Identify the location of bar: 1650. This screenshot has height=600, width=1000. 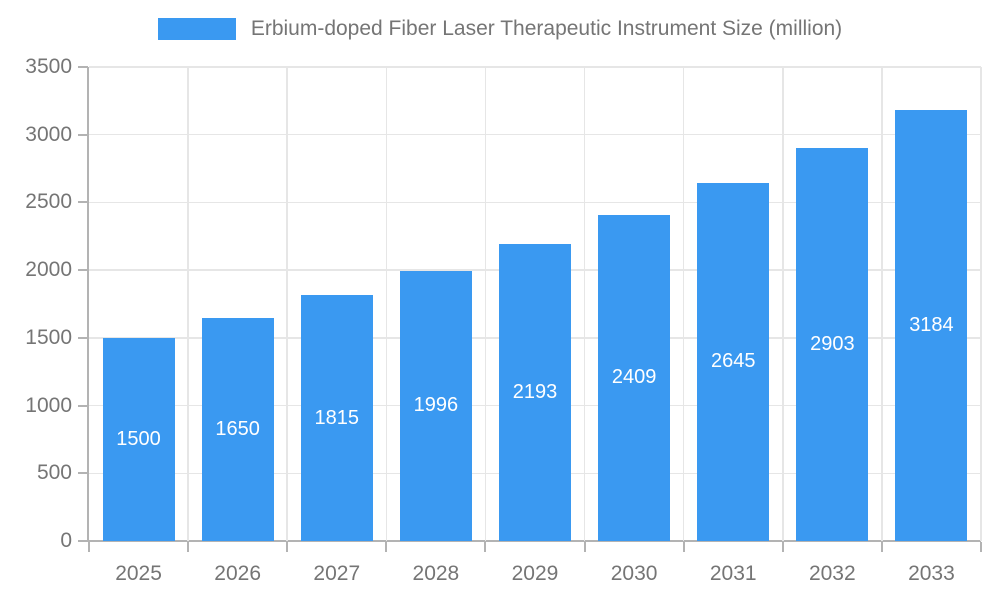
(237, 429).